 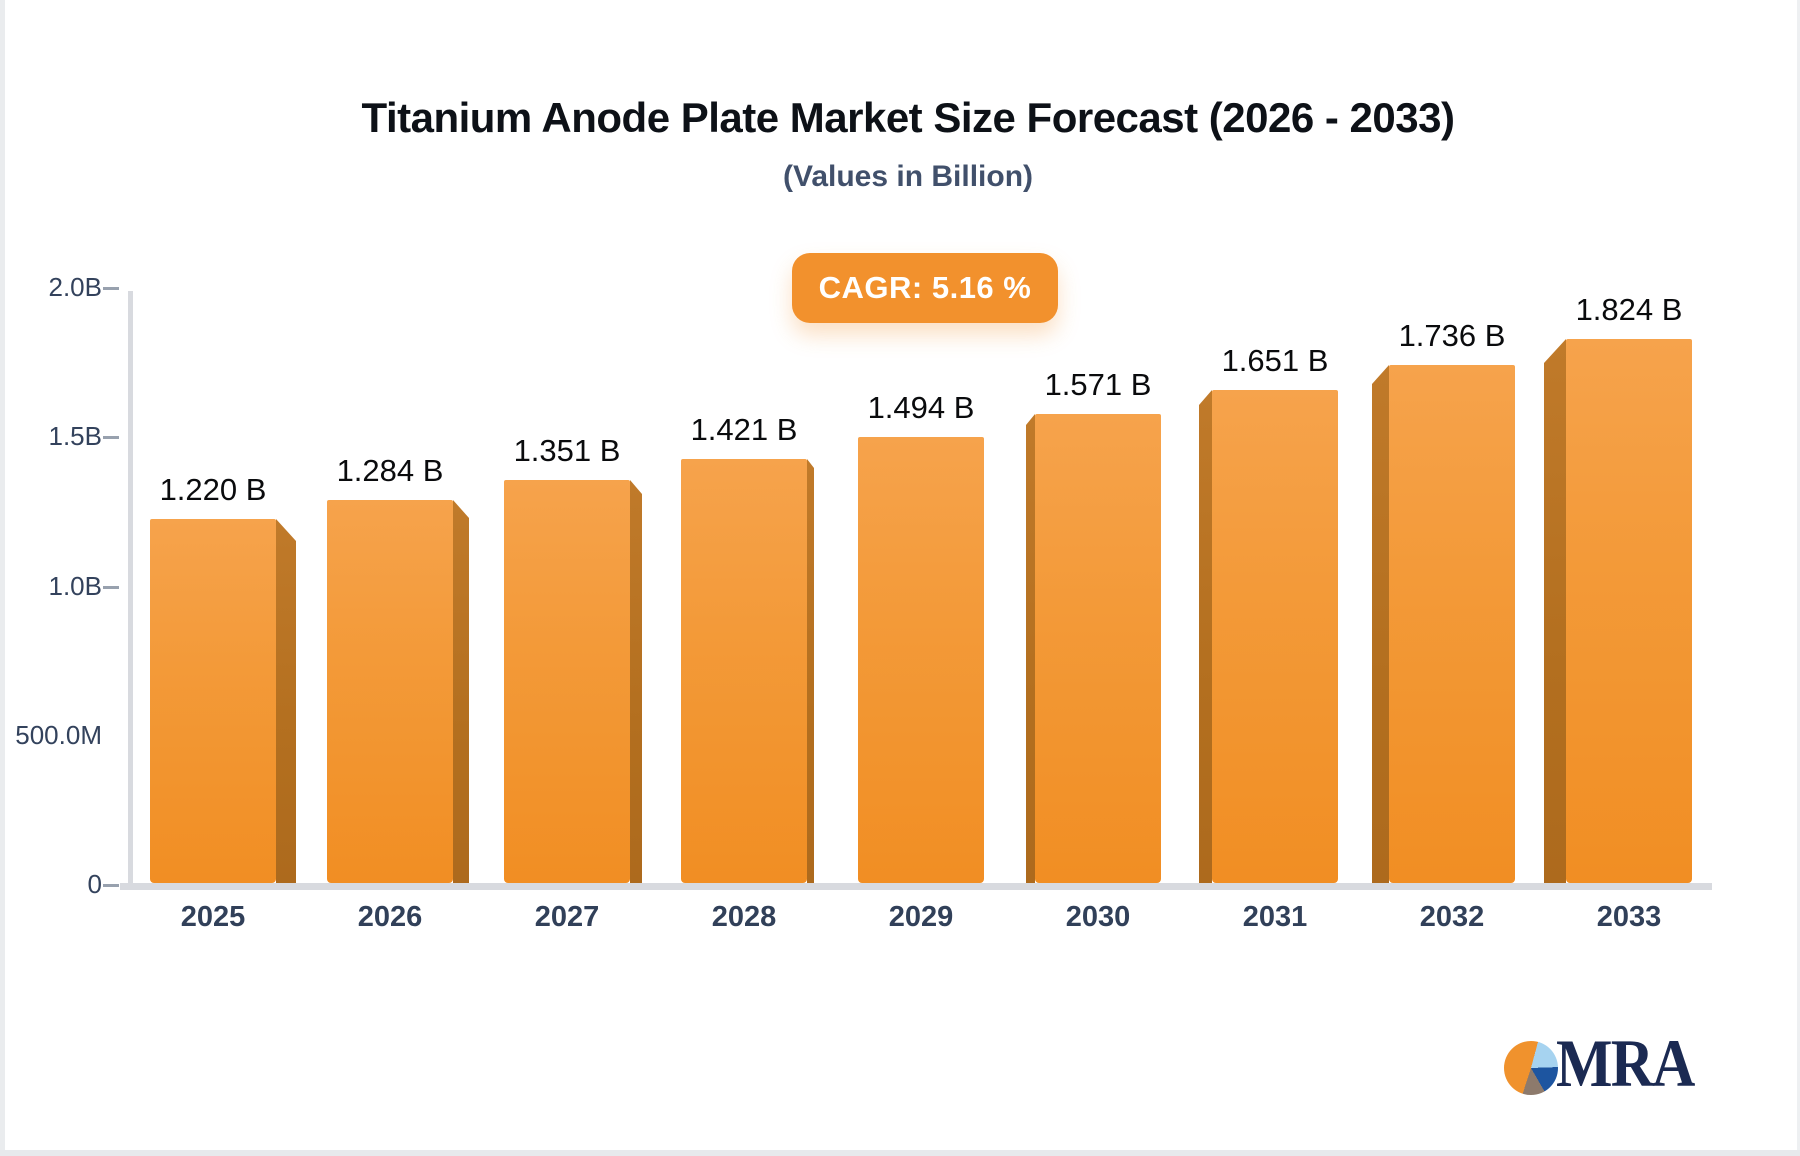 I want to click on x-axis-label-2028: 2028, so click(x=744, y=917).